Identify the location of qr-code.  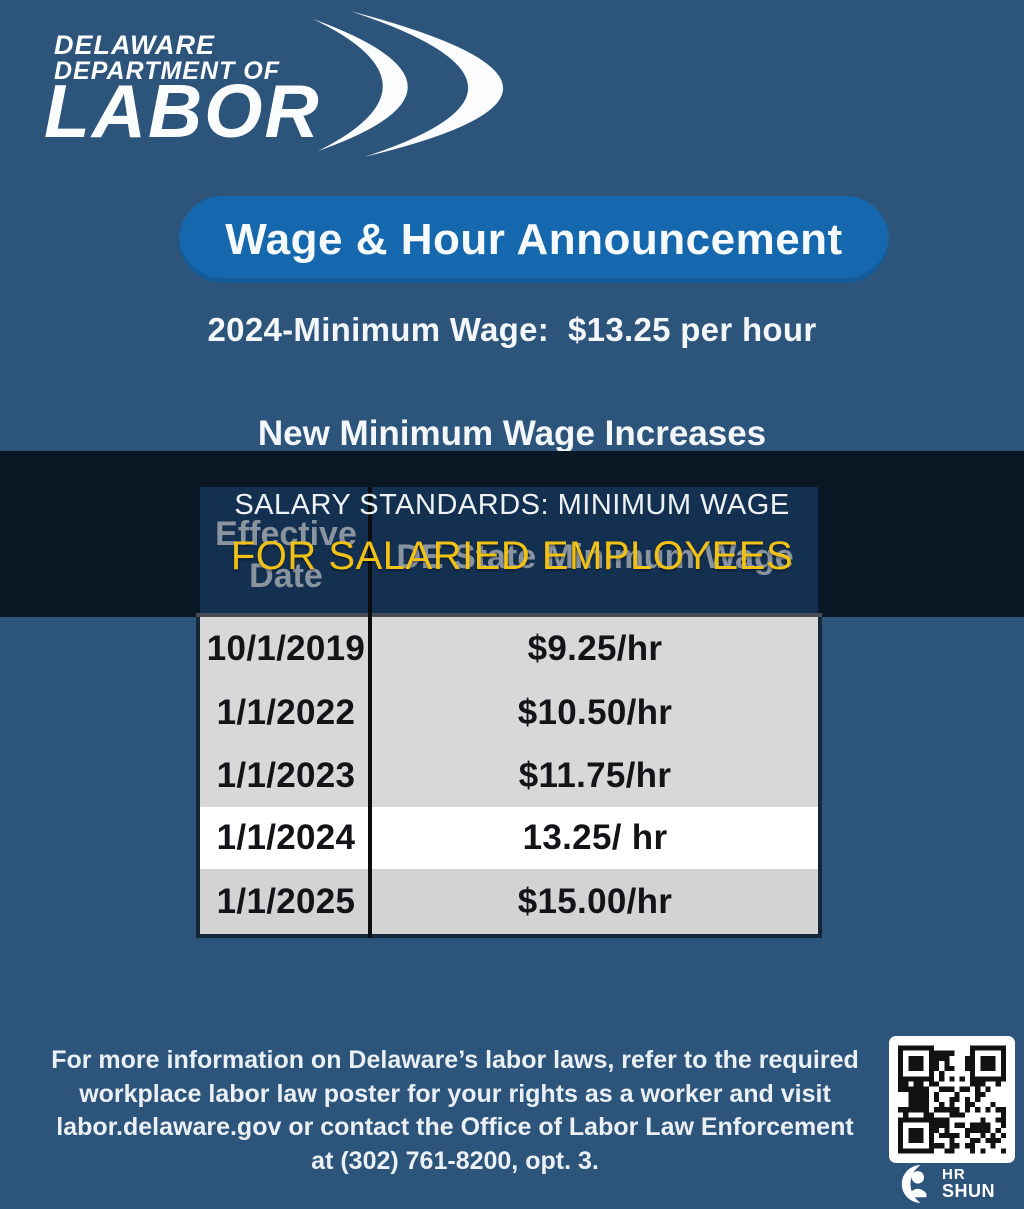
(952, 1099).